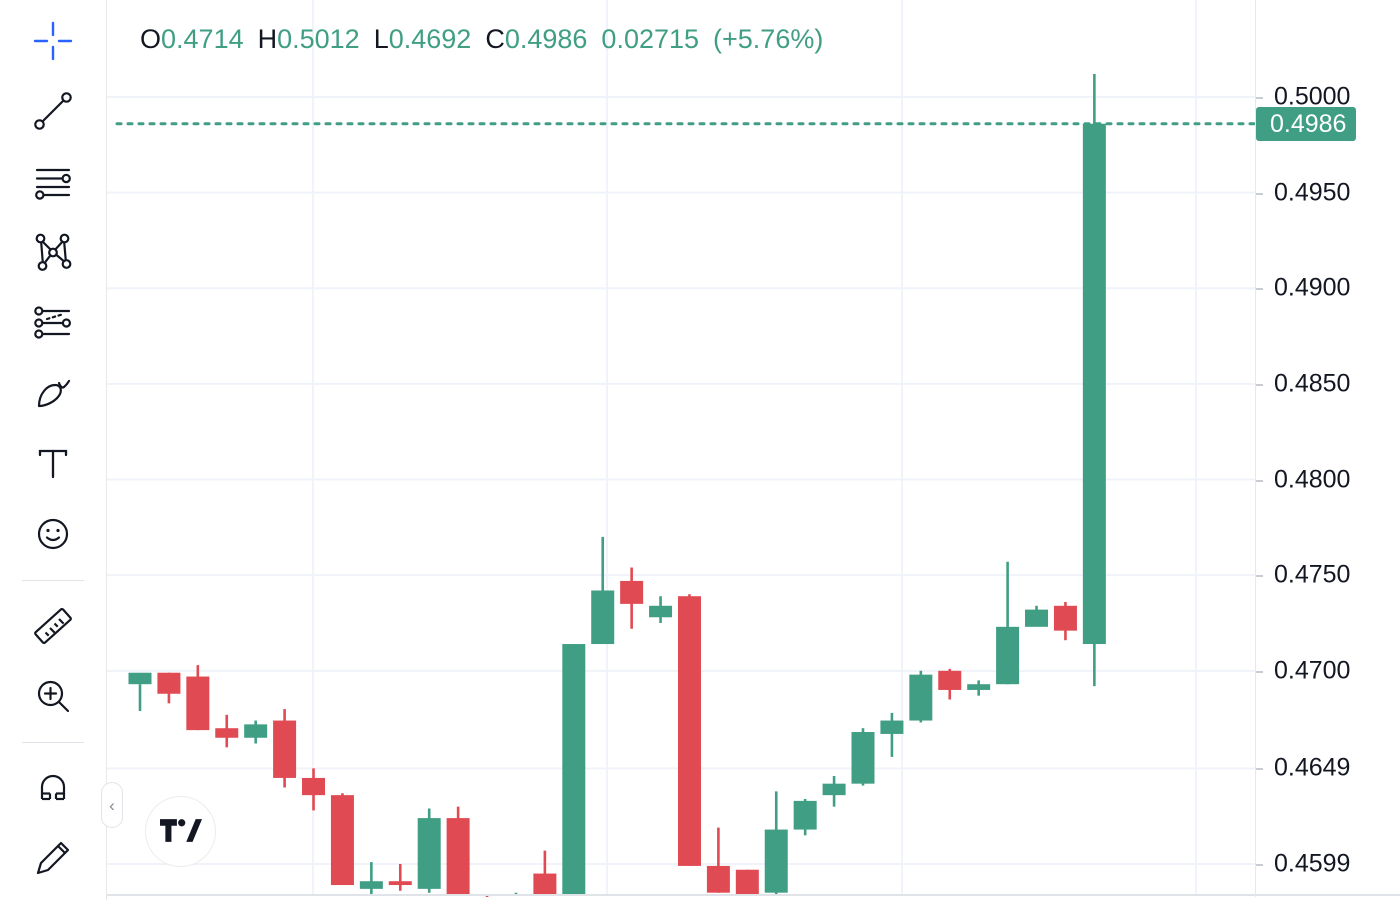 Image resolution: width=1400 pixels, height=900 pixels. Describe the element at coordinates (308, 39) in the screenshot. I see `ohlc-high: H0.5012` at that location.